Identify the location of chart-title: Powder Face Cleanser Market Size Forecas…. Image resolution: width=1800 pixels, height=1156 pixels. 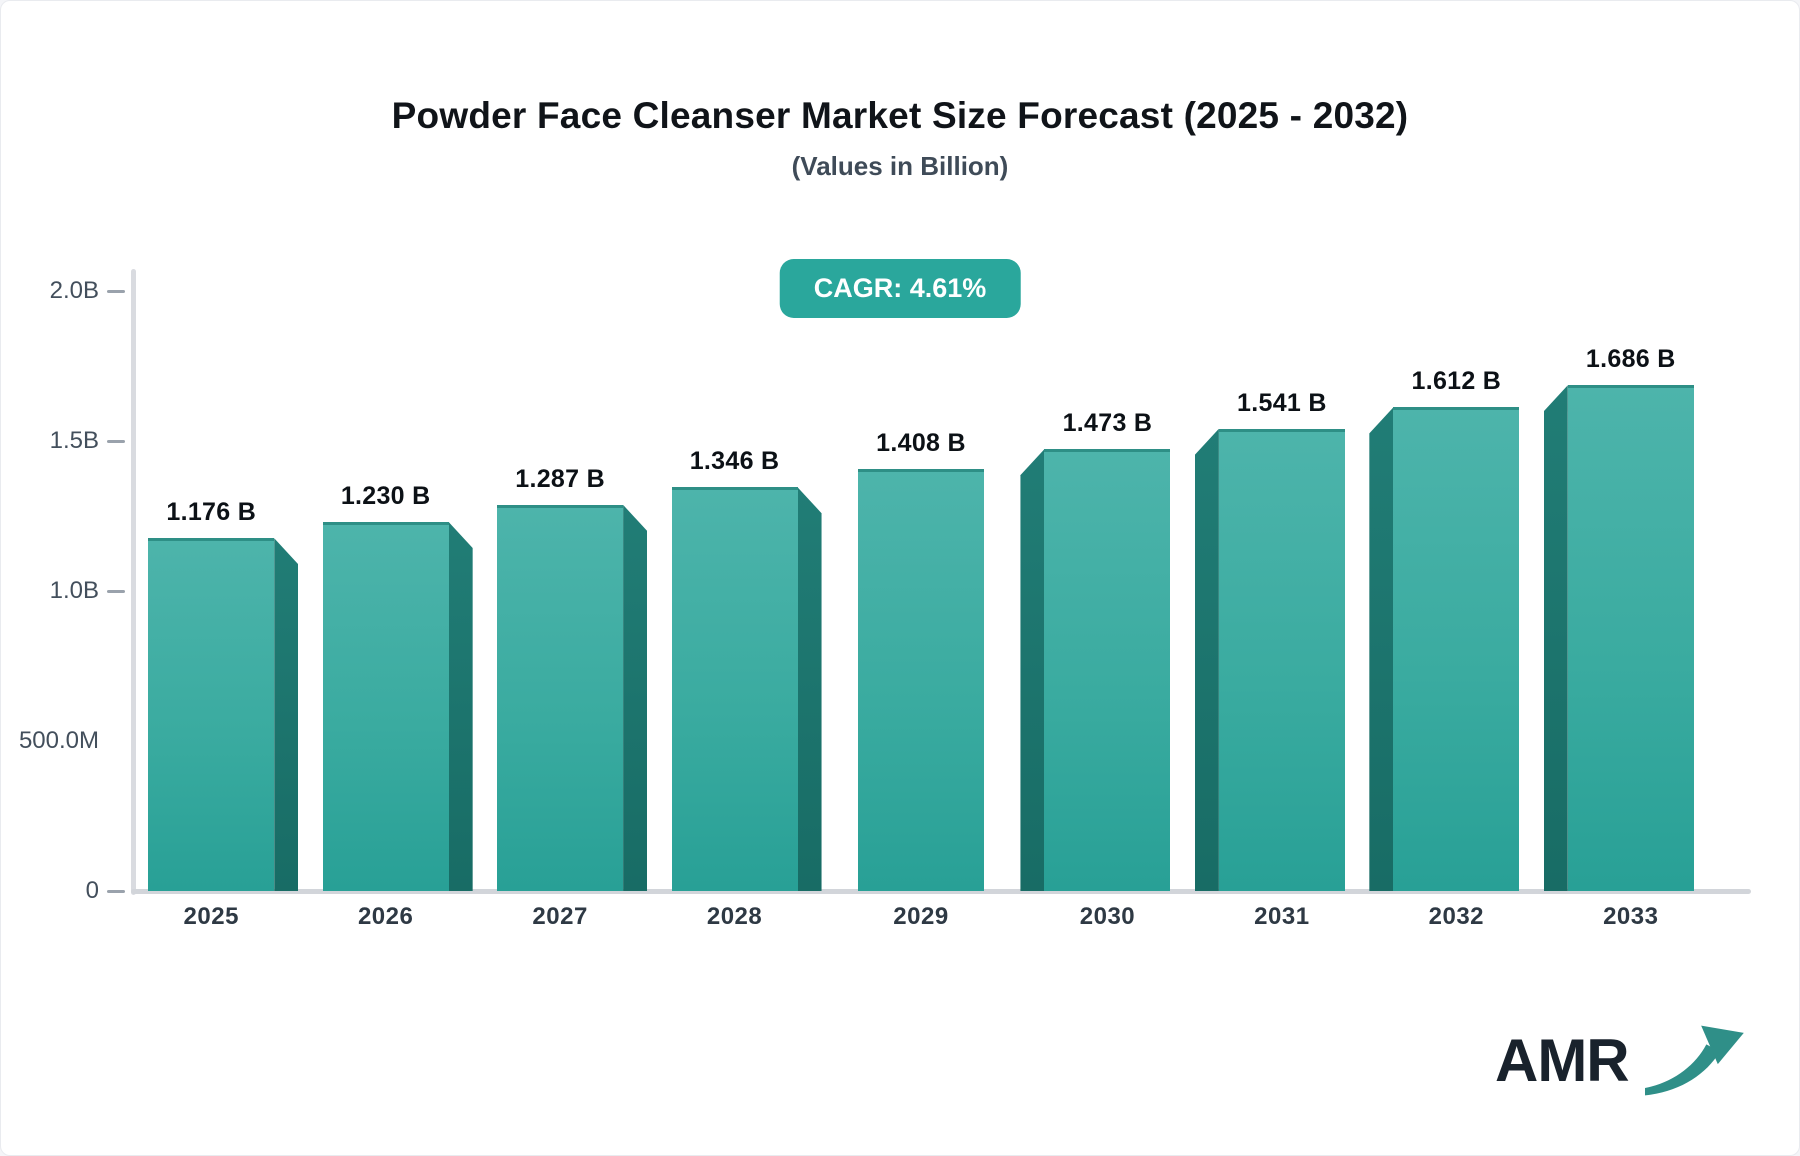
(900, 115).